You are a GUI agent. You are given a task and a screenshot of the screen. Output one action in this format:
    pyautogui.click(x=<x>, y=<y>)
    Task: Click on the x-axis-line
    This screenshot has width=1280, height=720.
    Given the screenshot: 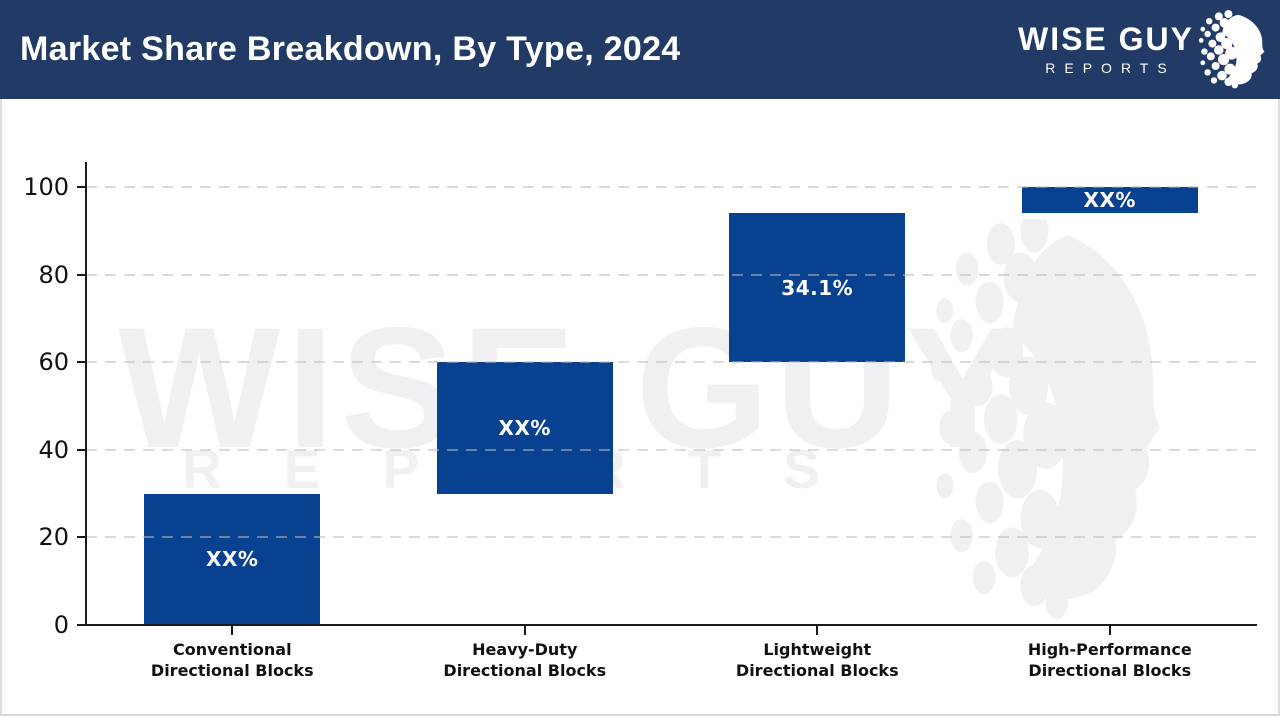 What is the action you would take?
    pyautogui.click(x=671, y=625)
    